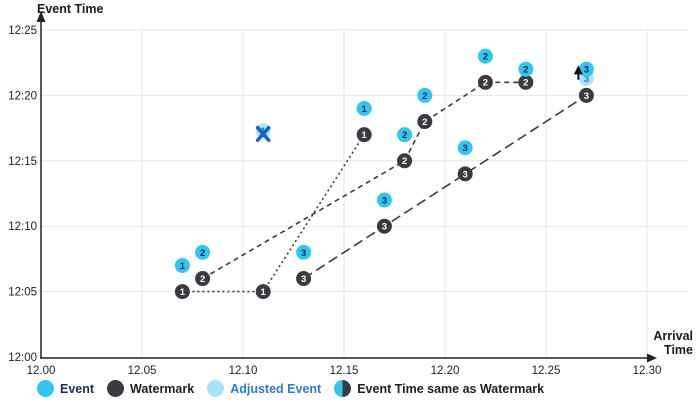 The image size is (696, 403). I want to click on legend-item-watermark: Watermark, so click(150, 388).